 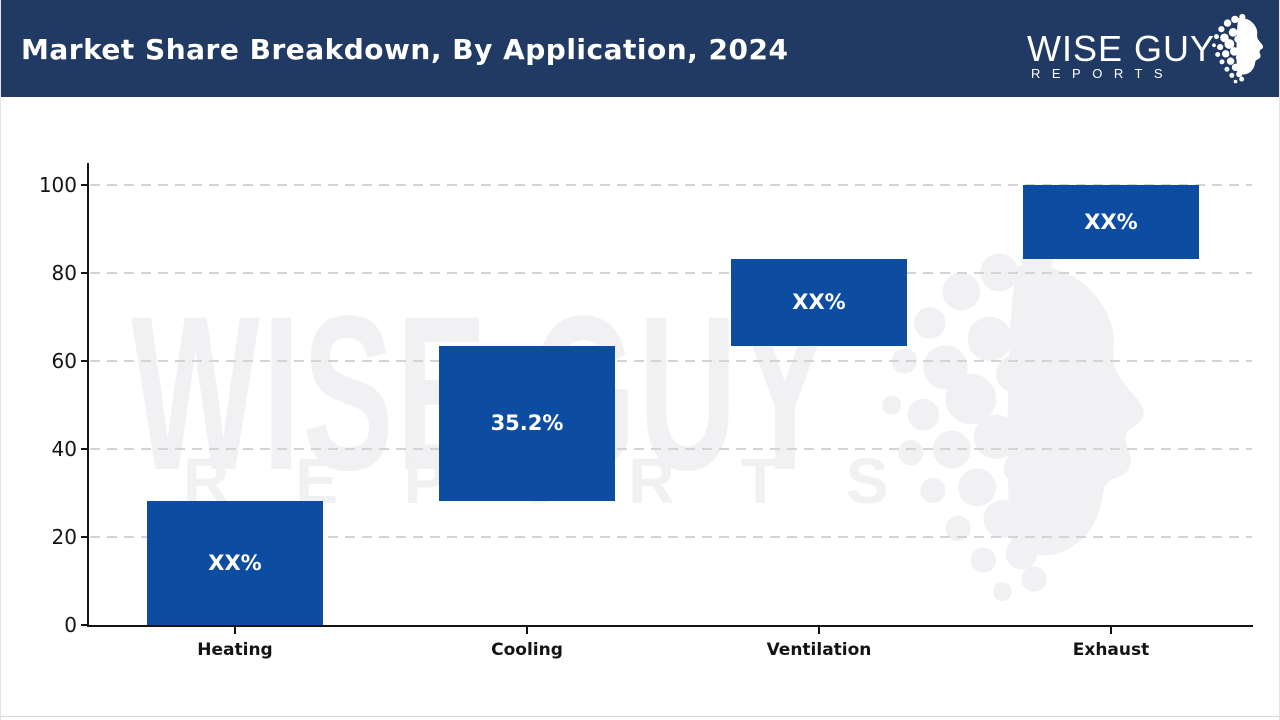 What do you see at coordinates (640, 716) in the screenshot?
I see `bottom-border` at bounding box center [640, 716].